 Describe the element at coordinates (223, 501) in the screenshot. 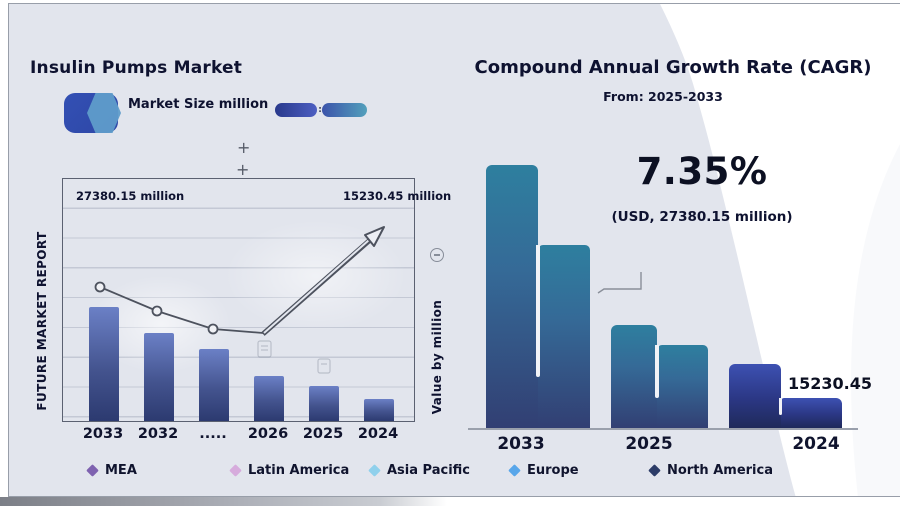

I see `bottom-edge-shadow` at that location.